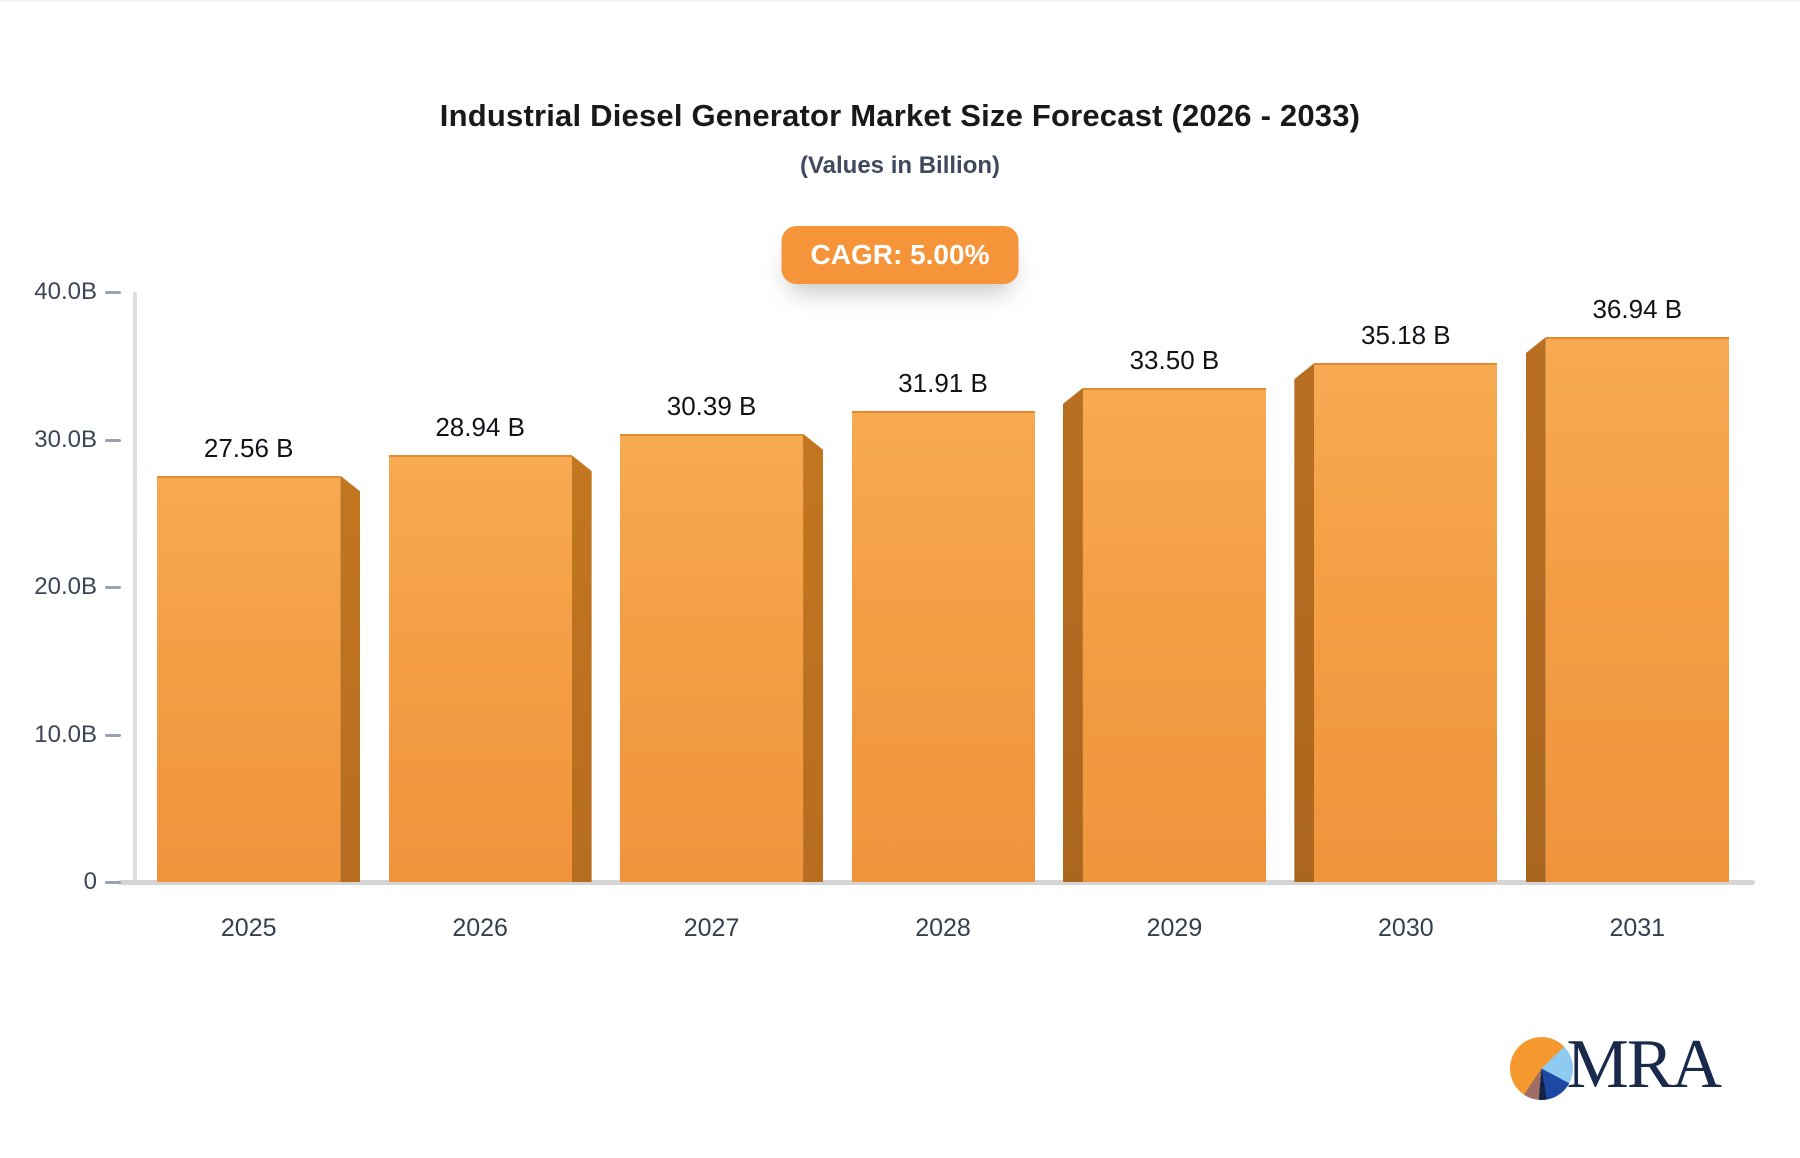  Describe the element at coordinates (480, 668) in the screenshot. I see `bar-2026` at that location.